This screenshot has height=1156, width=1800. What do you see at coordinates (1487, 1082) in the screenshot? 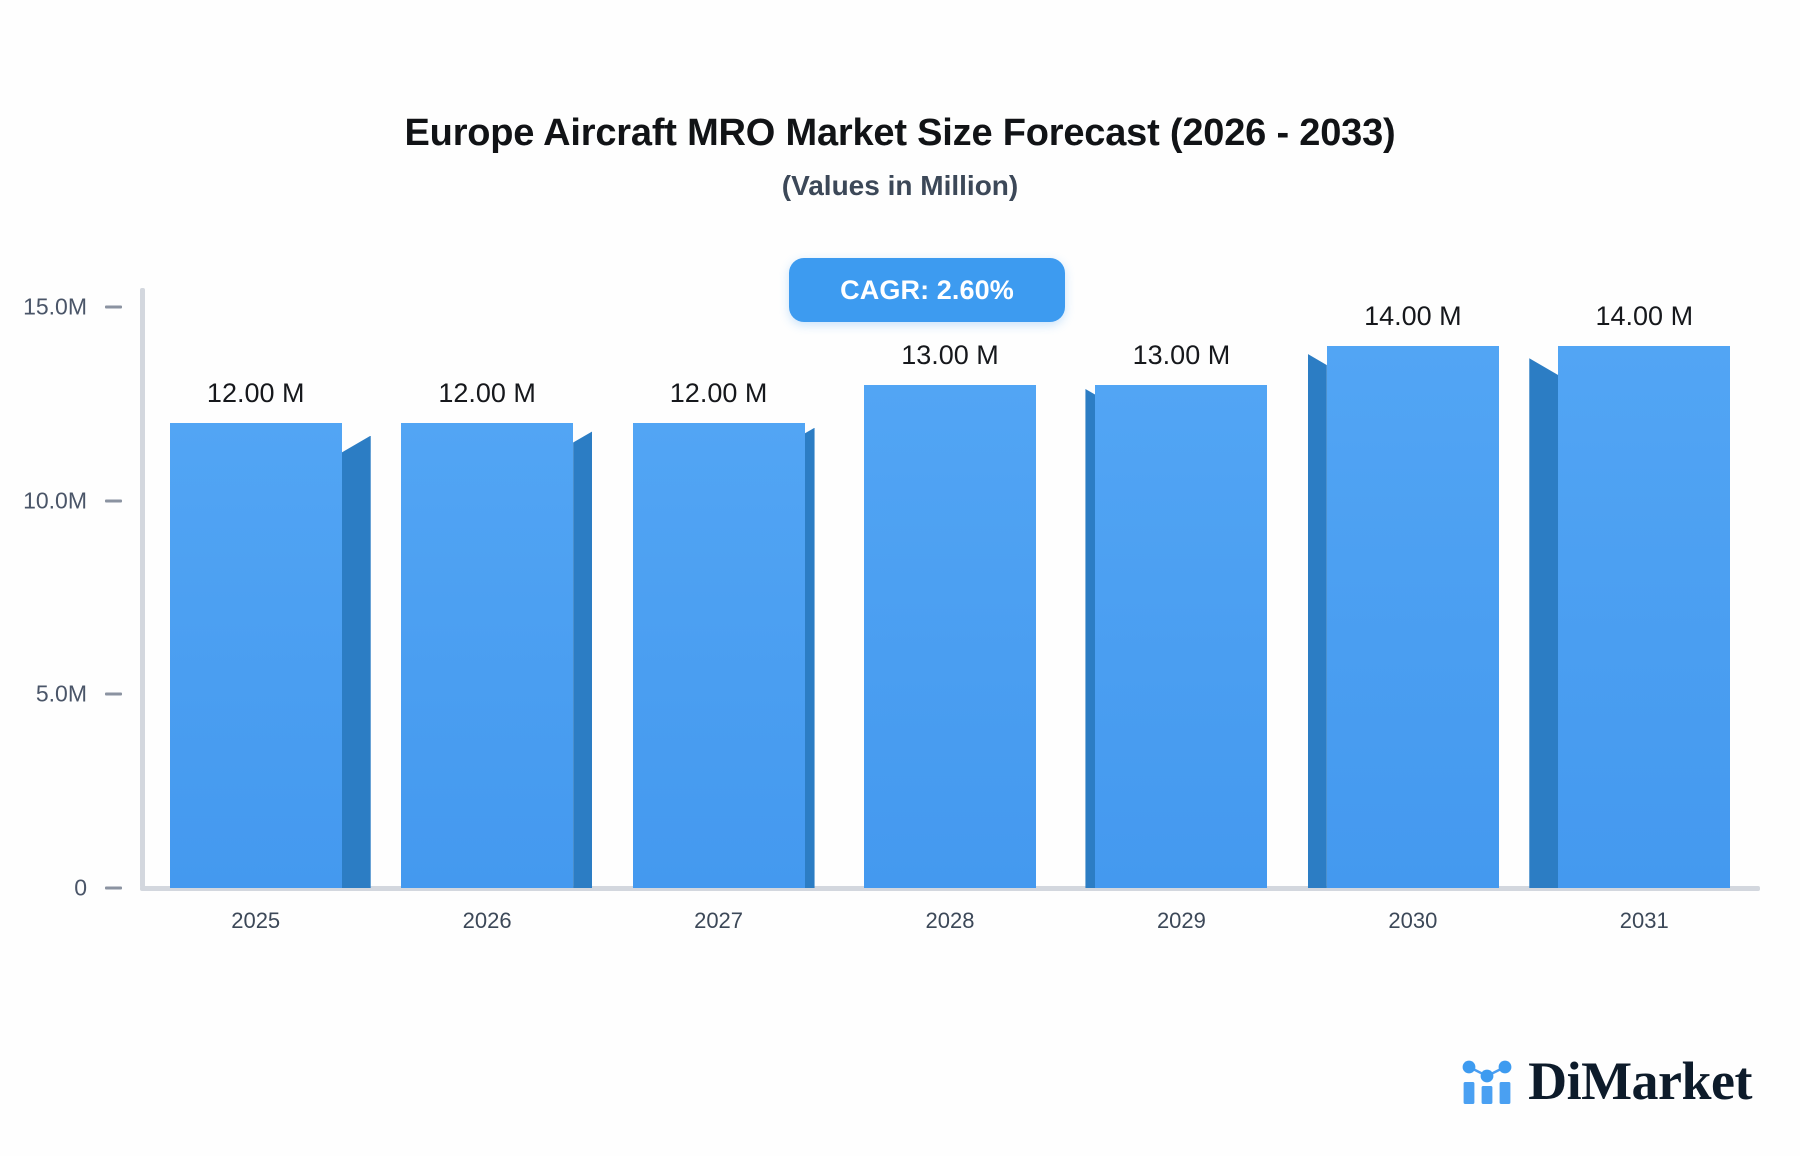
I see `bar-chart-dots-icon` at bounding box center [1487, 1082].